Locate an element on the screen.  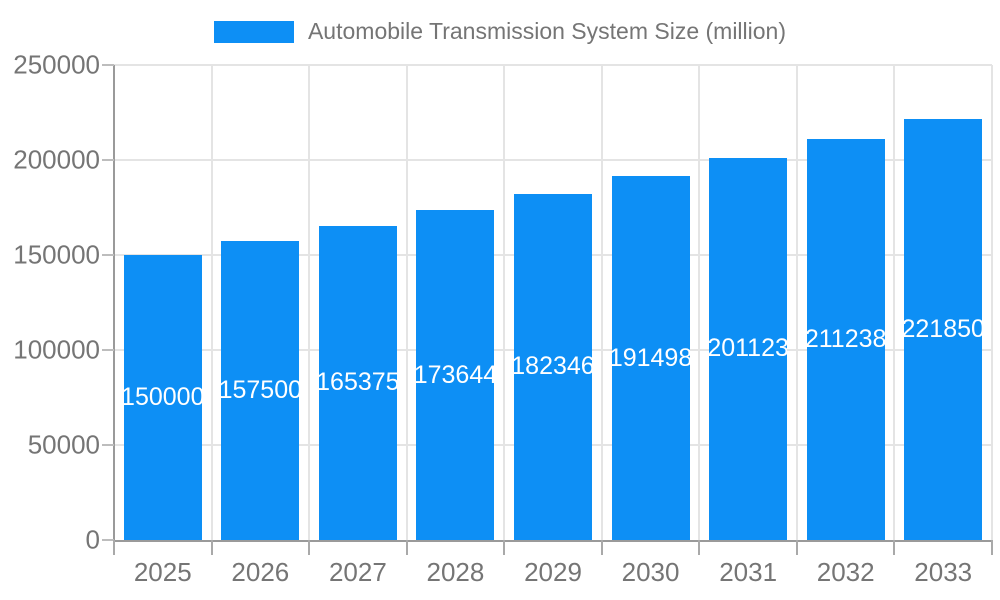
x-axis-line is located at coordinates (552, 541).